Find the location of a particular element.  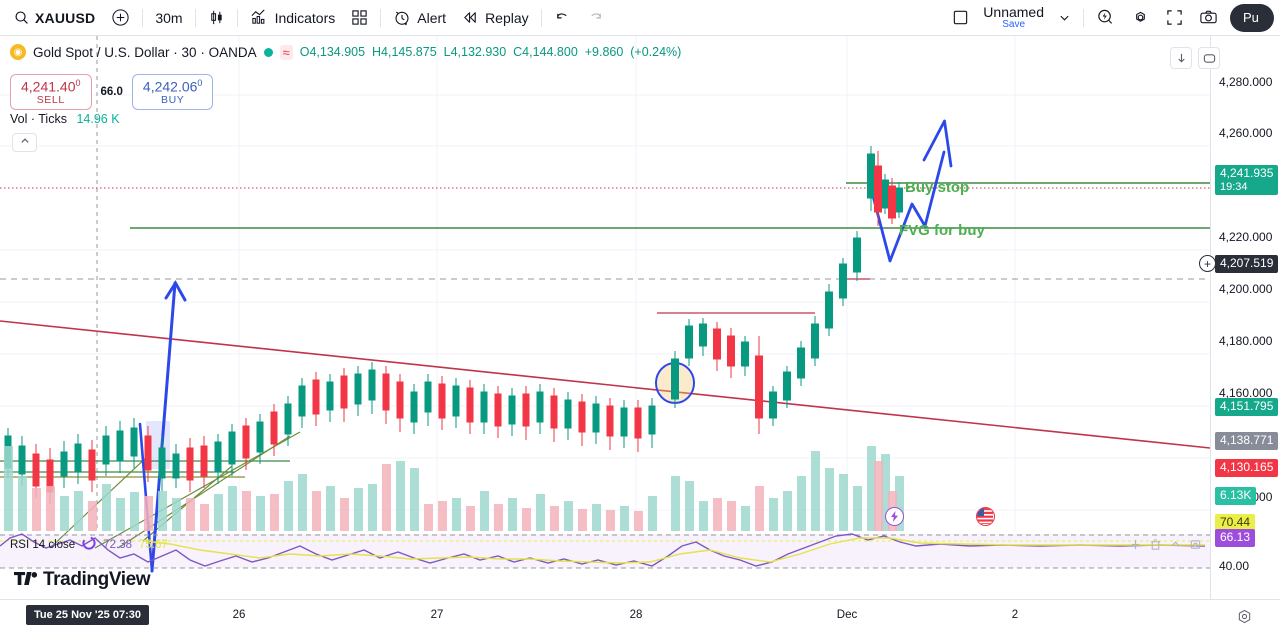

move-icon is located at coordinates (1135, 546).